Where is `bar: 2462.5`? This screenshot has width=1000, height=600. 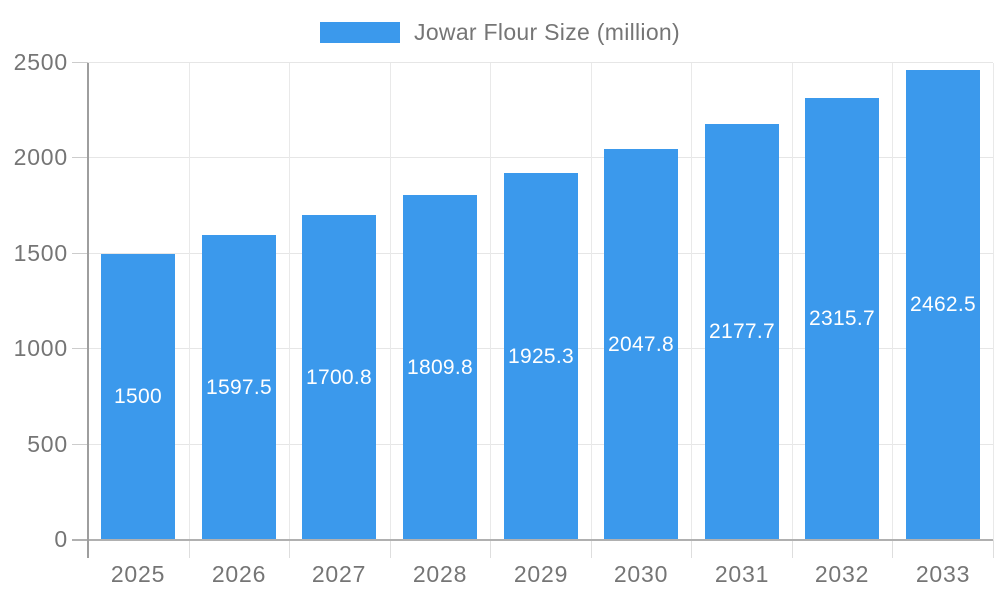
bar: 2462.5 is located at coordinates (943, 305).